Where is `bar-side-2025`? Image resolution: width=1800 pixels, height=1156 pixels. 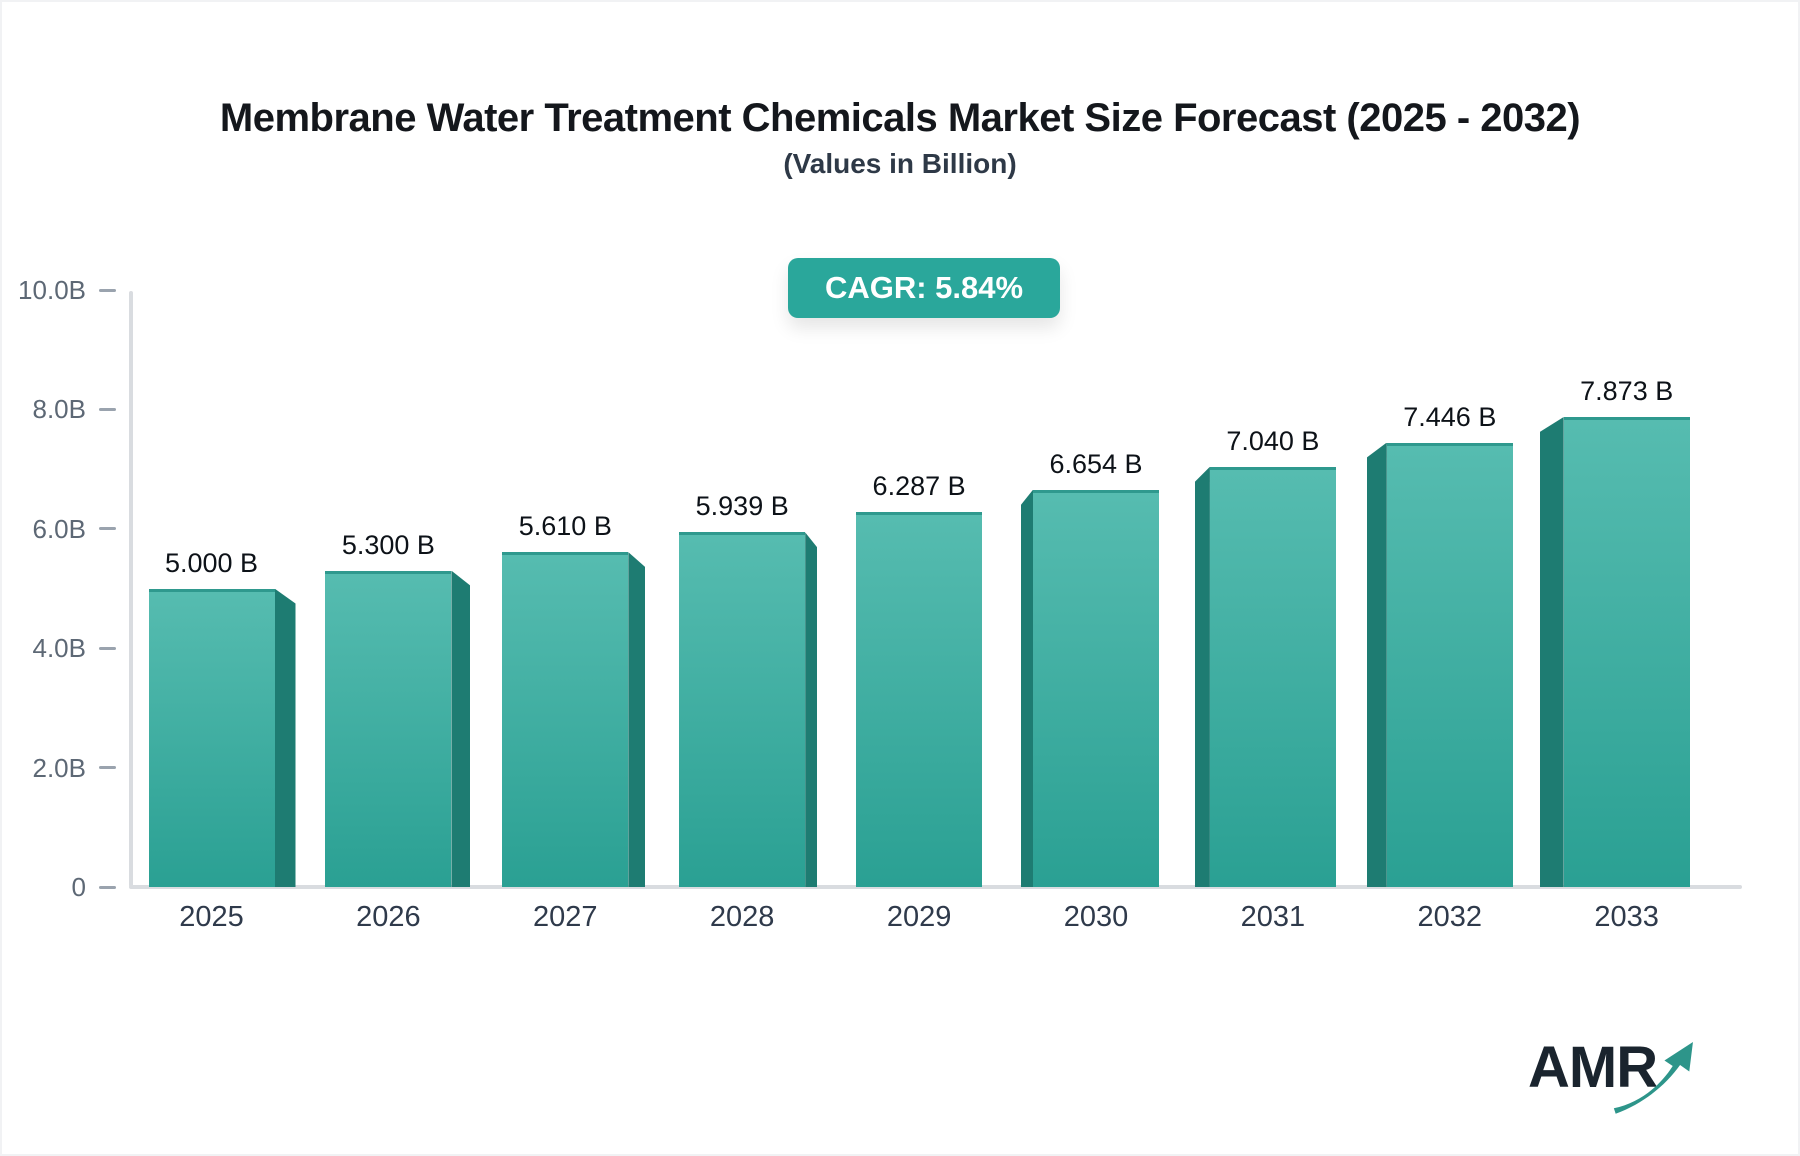 bar-side-2025 is located at coordinates (285, 737).